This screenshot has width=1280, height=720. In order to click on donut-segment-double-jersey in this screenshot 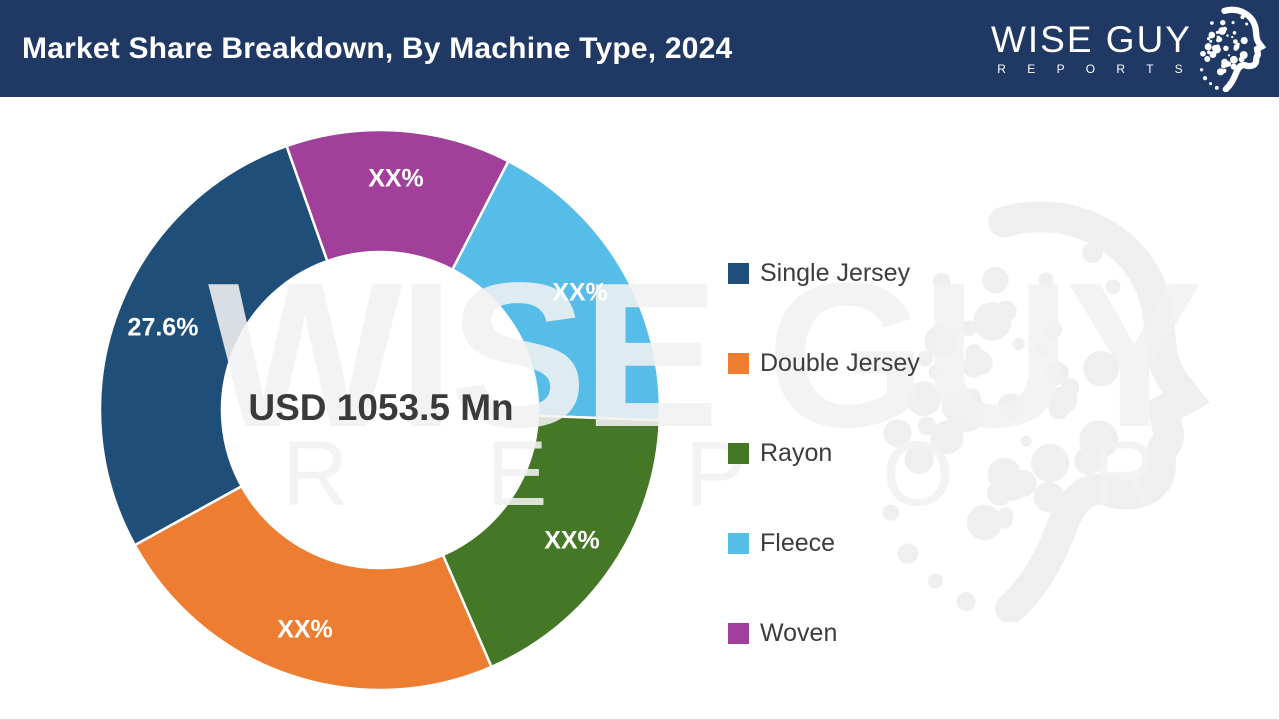, I will do `click(313, 588)`.